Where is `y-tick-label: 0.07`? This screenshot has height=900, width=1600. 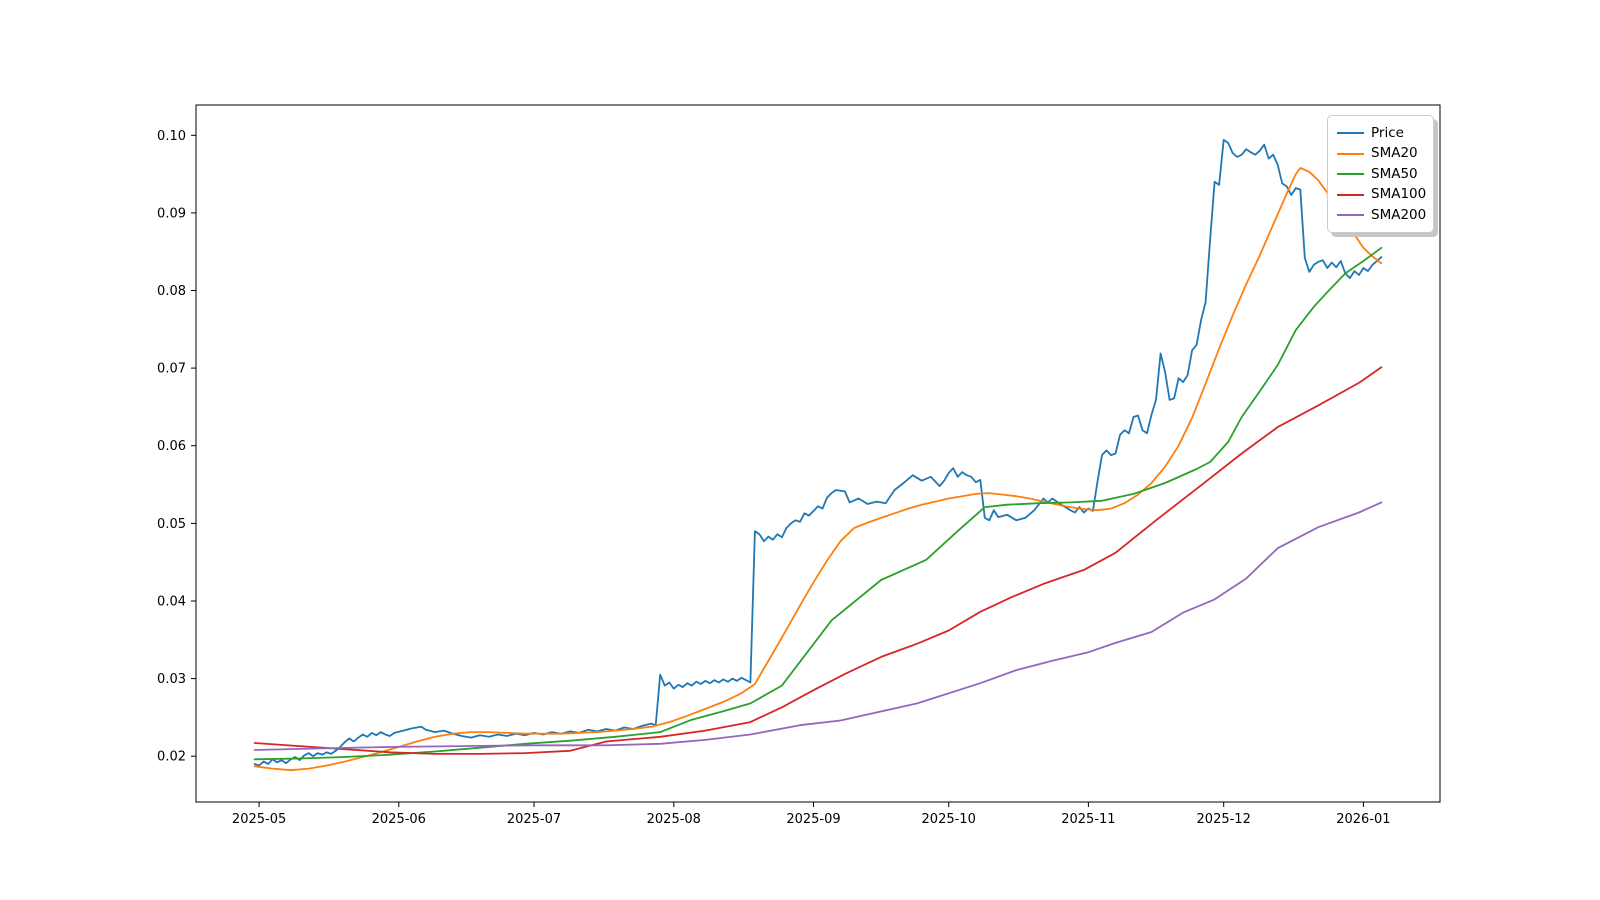 y-tick-label: 0.07 is located at coordinates (171, 369).